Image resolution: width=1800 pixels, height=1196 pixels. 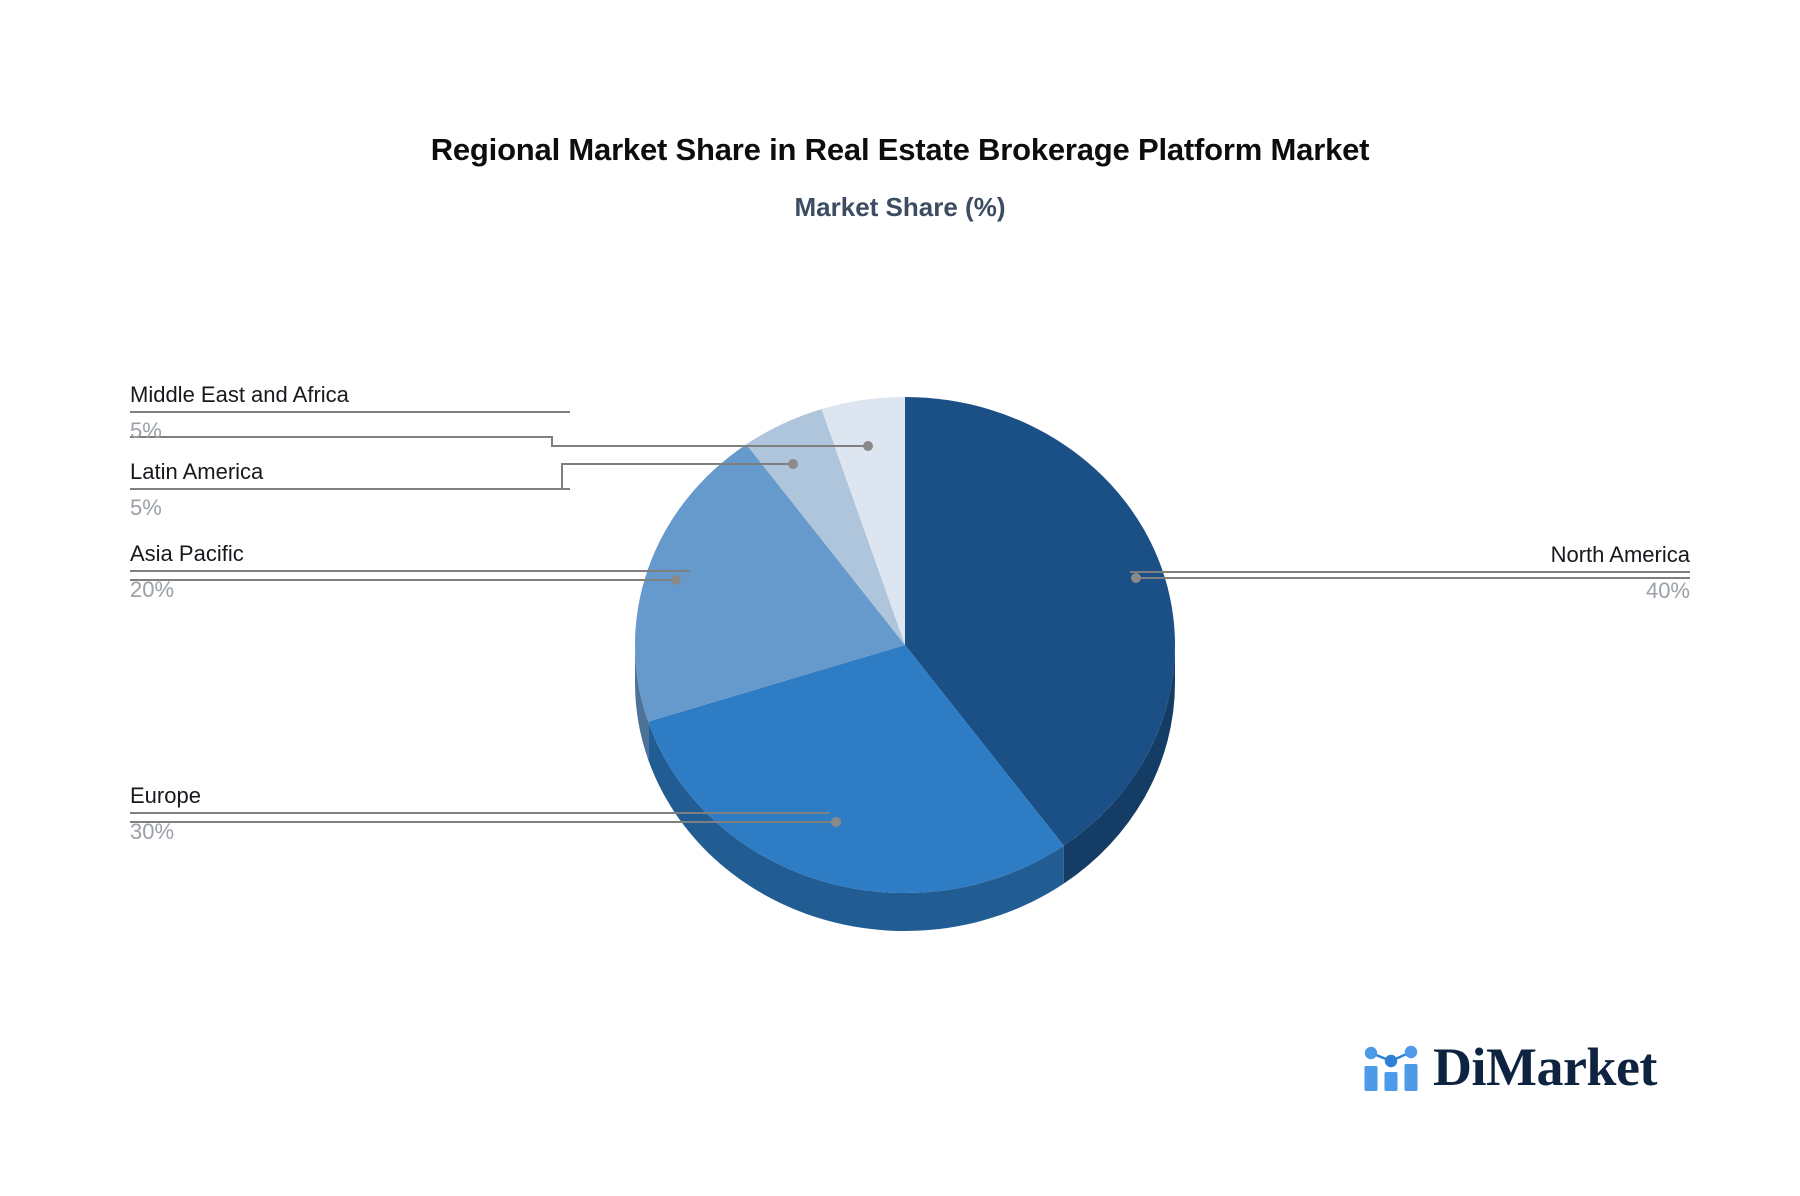 I want to click on pie-slice-asia-pacific, so click(x=770, y=583).